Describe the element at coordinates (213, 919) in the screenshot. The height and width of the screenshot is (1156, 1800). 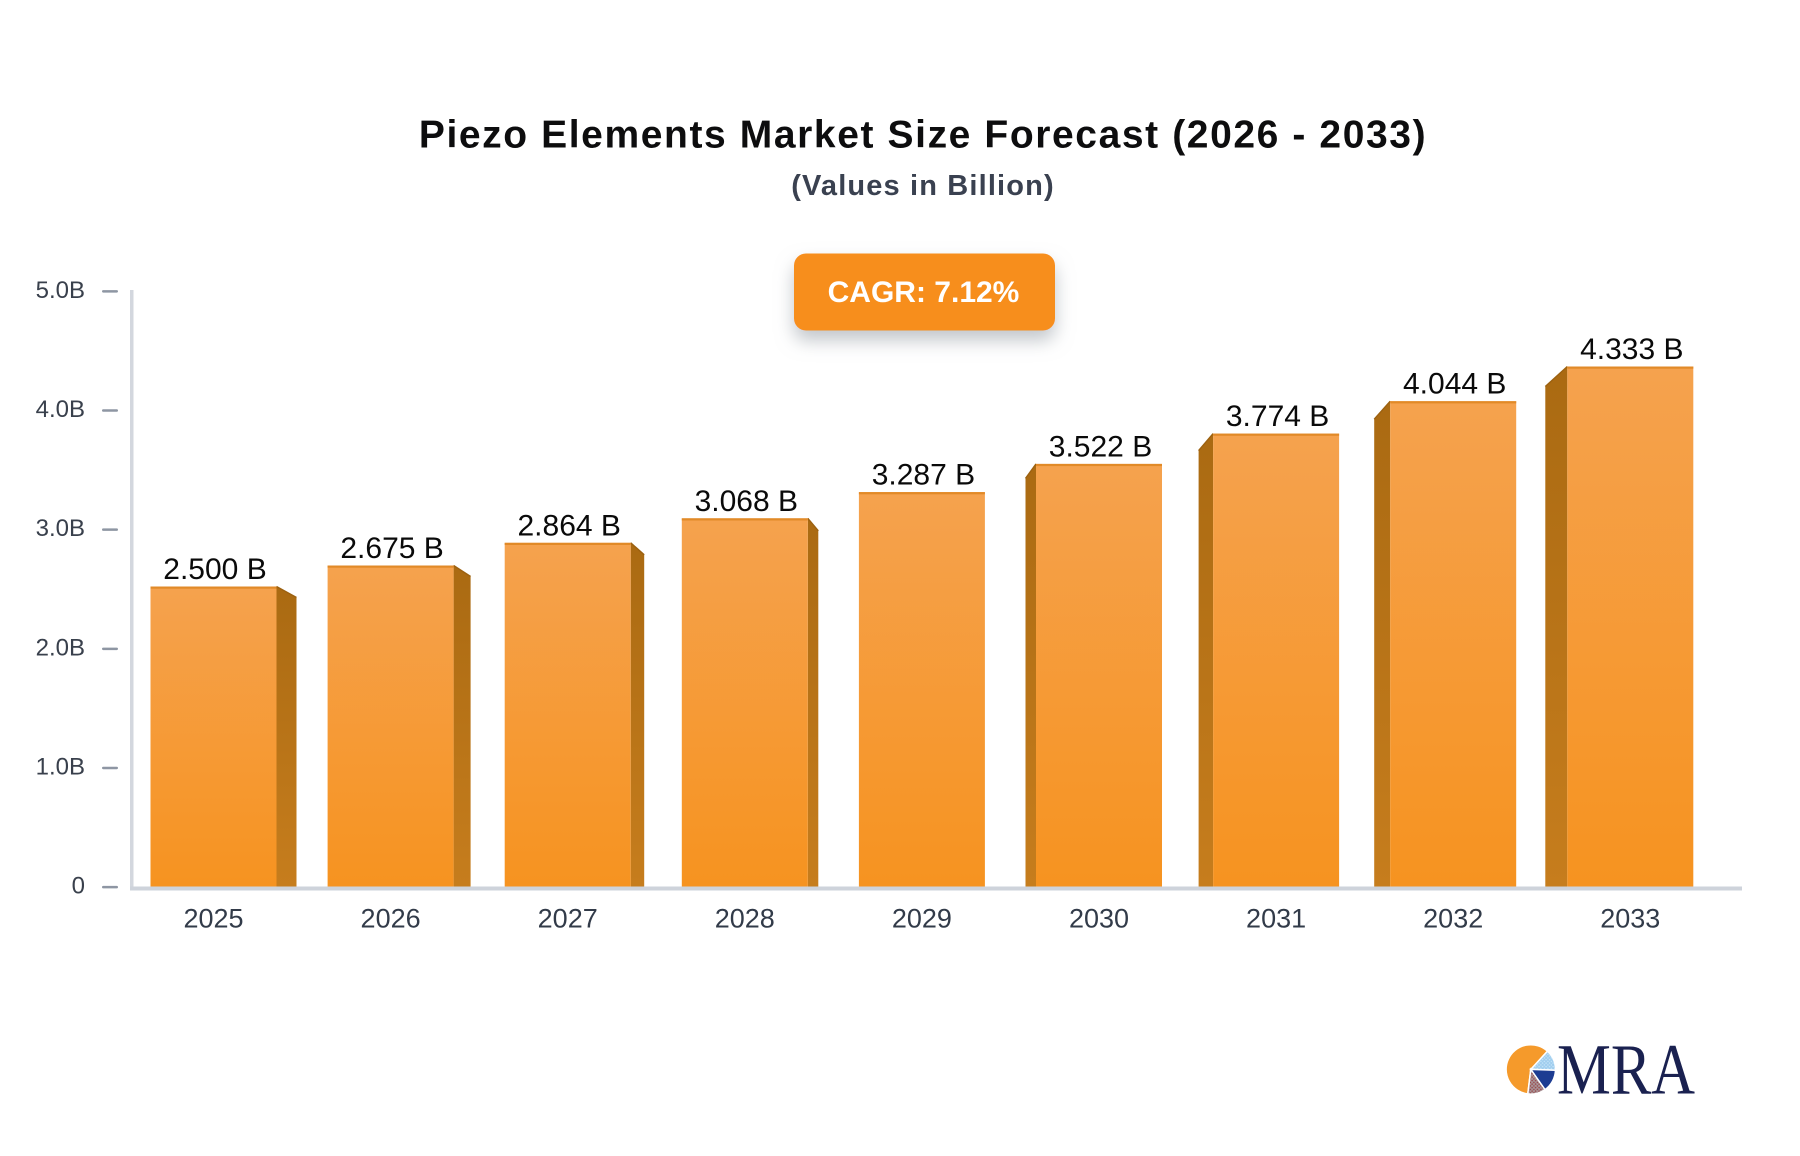
I see `svg-text: 2025` at that location.